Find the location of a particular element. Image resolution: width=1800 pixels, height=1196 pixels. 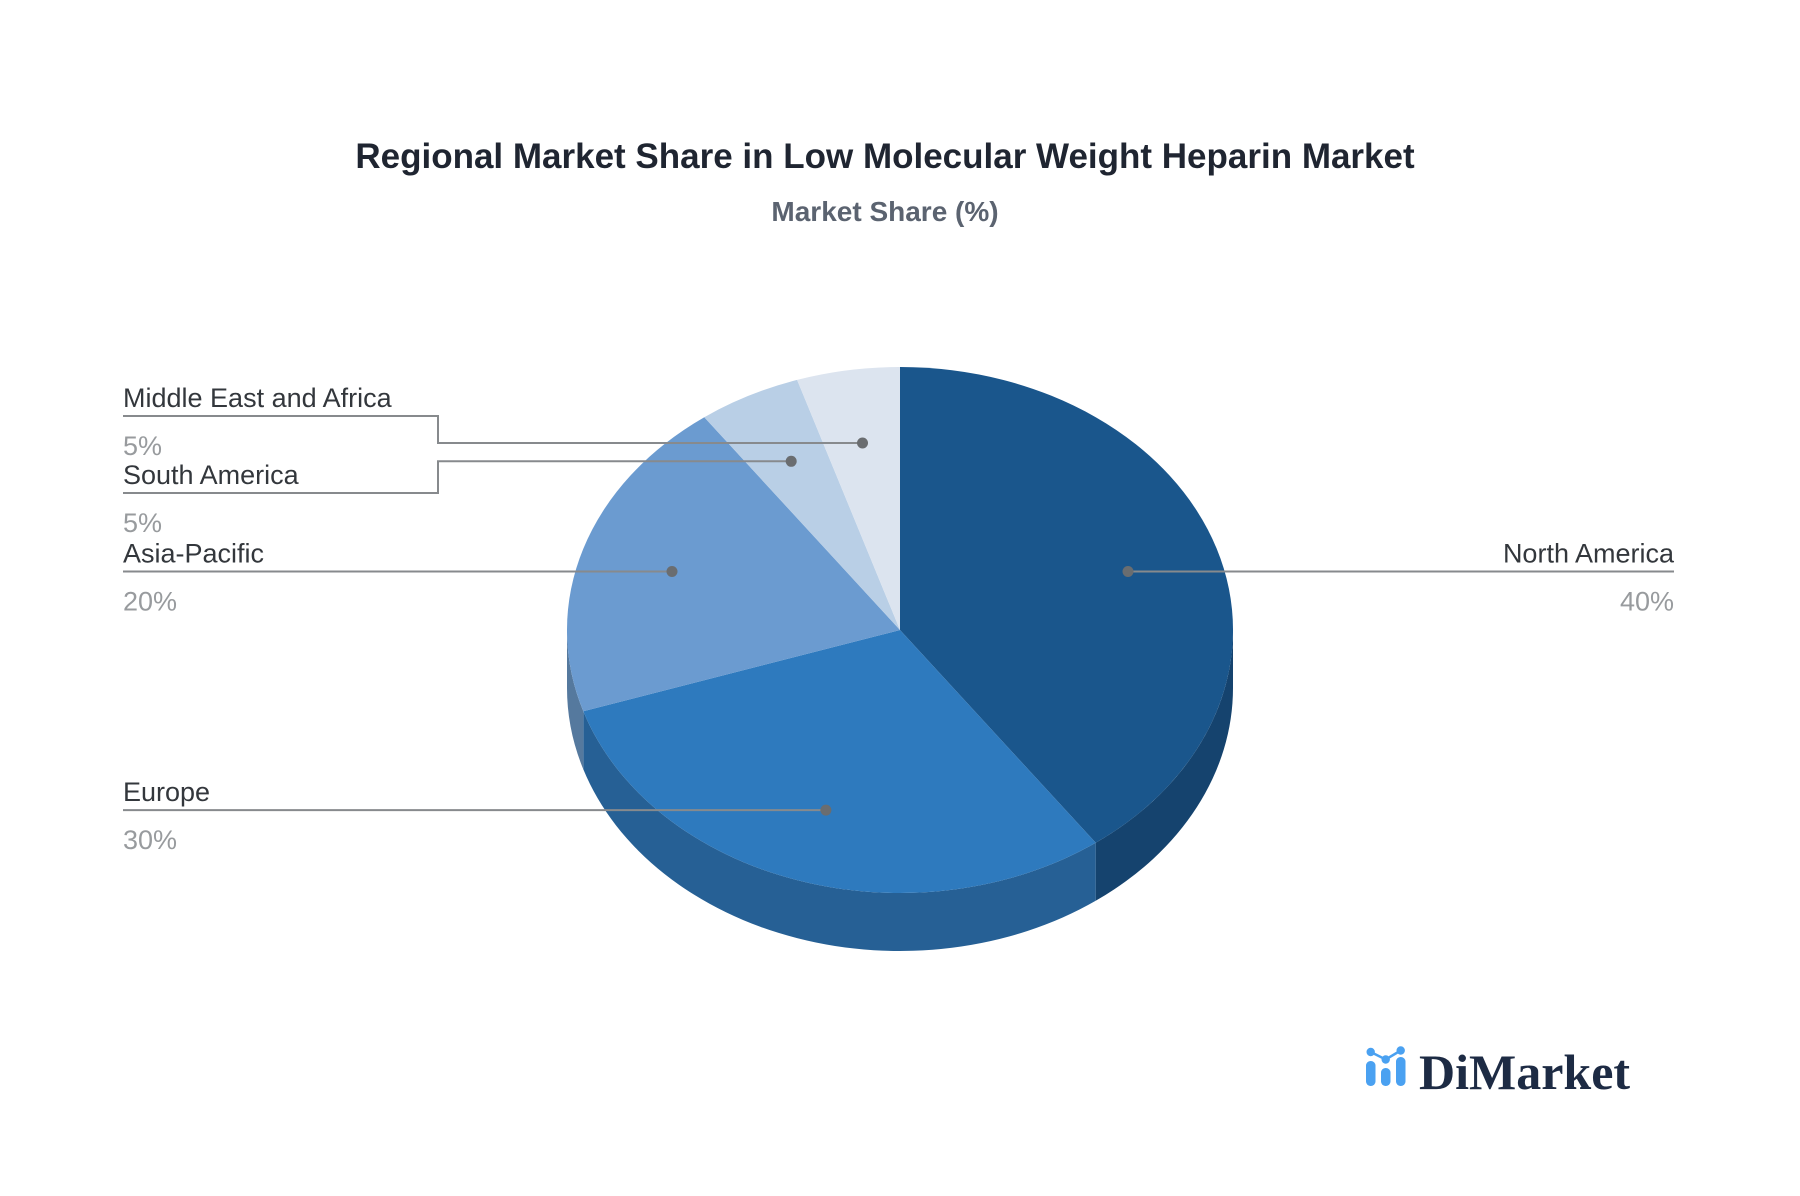

logo-bar-right is located at coordinates (1401, 1071).